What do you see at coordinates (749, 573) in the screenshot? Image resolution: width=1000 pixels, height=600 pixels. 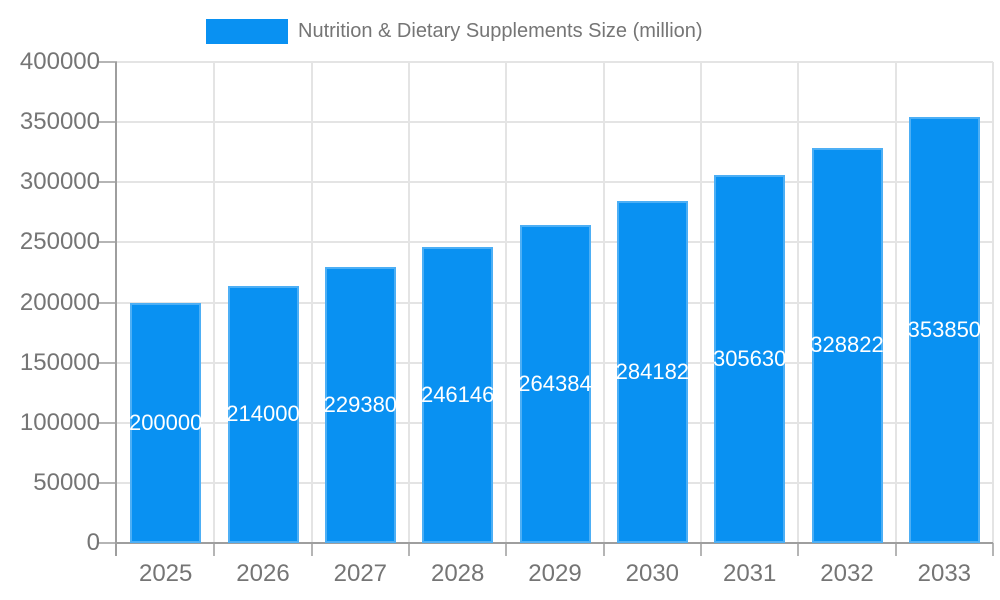 I see `x-axis-label-2031: 2031` at bounding box center [749, 573].